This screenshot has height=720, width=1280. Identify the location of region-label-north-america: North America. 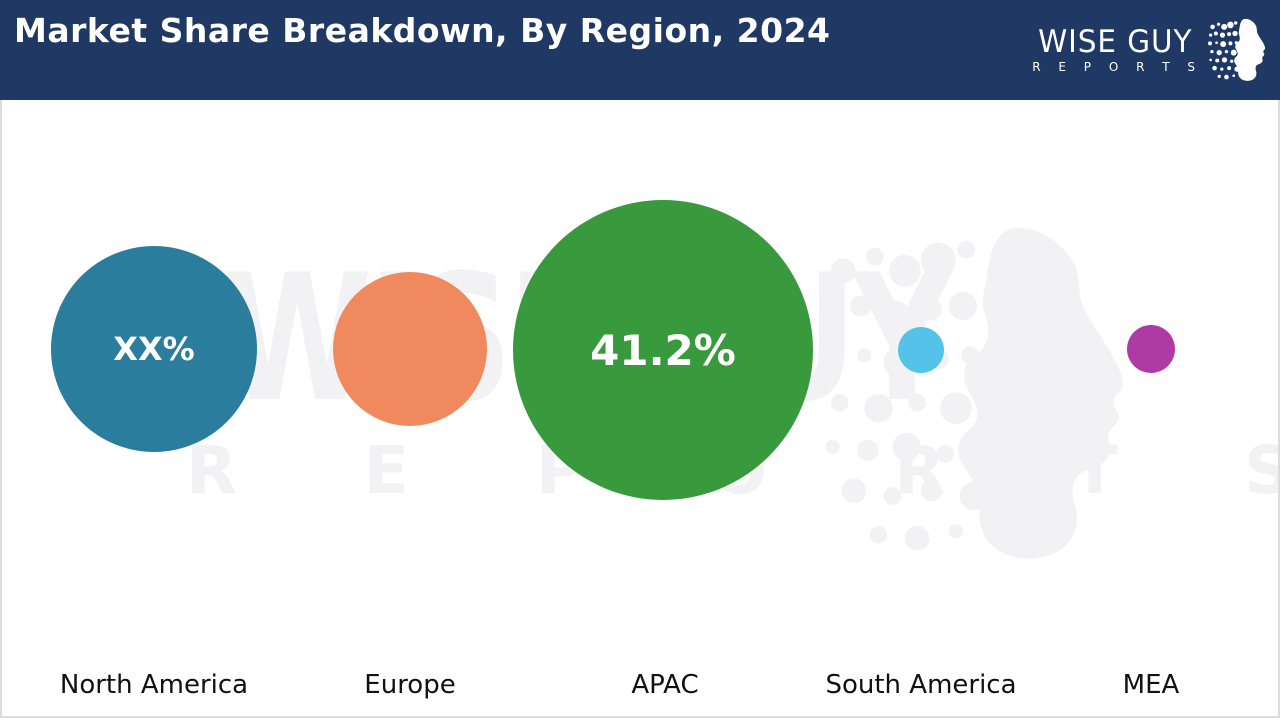
(154, 685).